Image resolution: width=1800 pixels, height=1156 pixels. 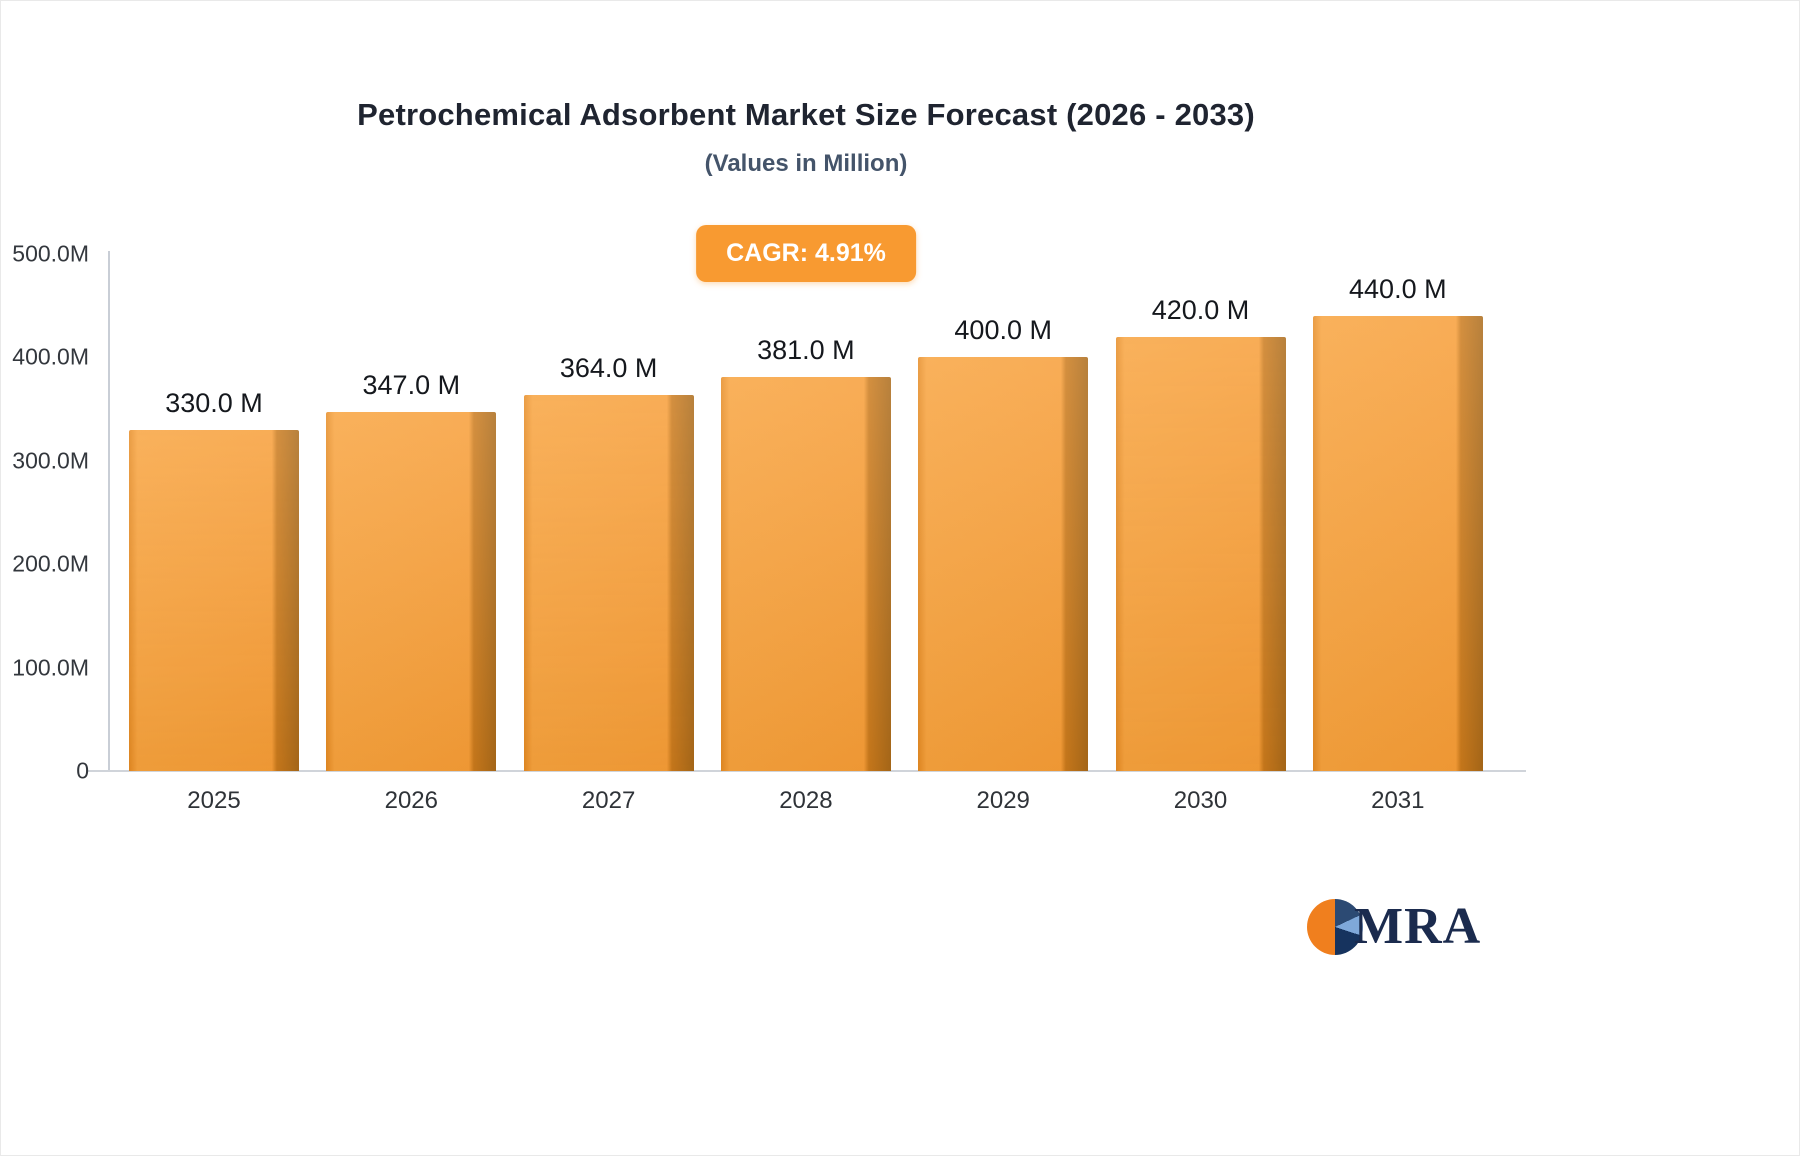 I want to click on x-axis-label: 2025, so click(x=214, y=800).